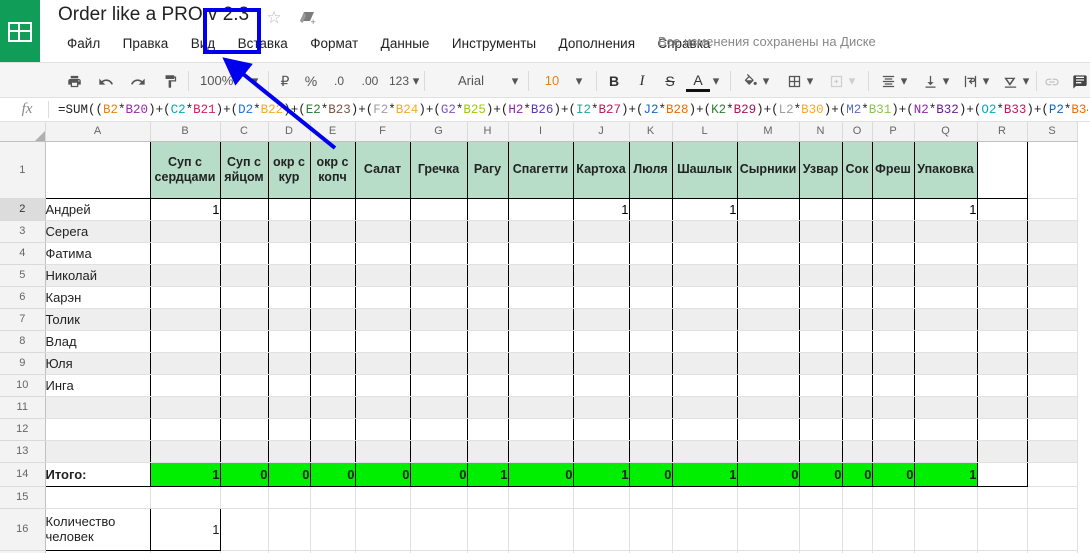 This screenshot has width=1090, height=553. I want to click on cell-G6, so click(439, 297).